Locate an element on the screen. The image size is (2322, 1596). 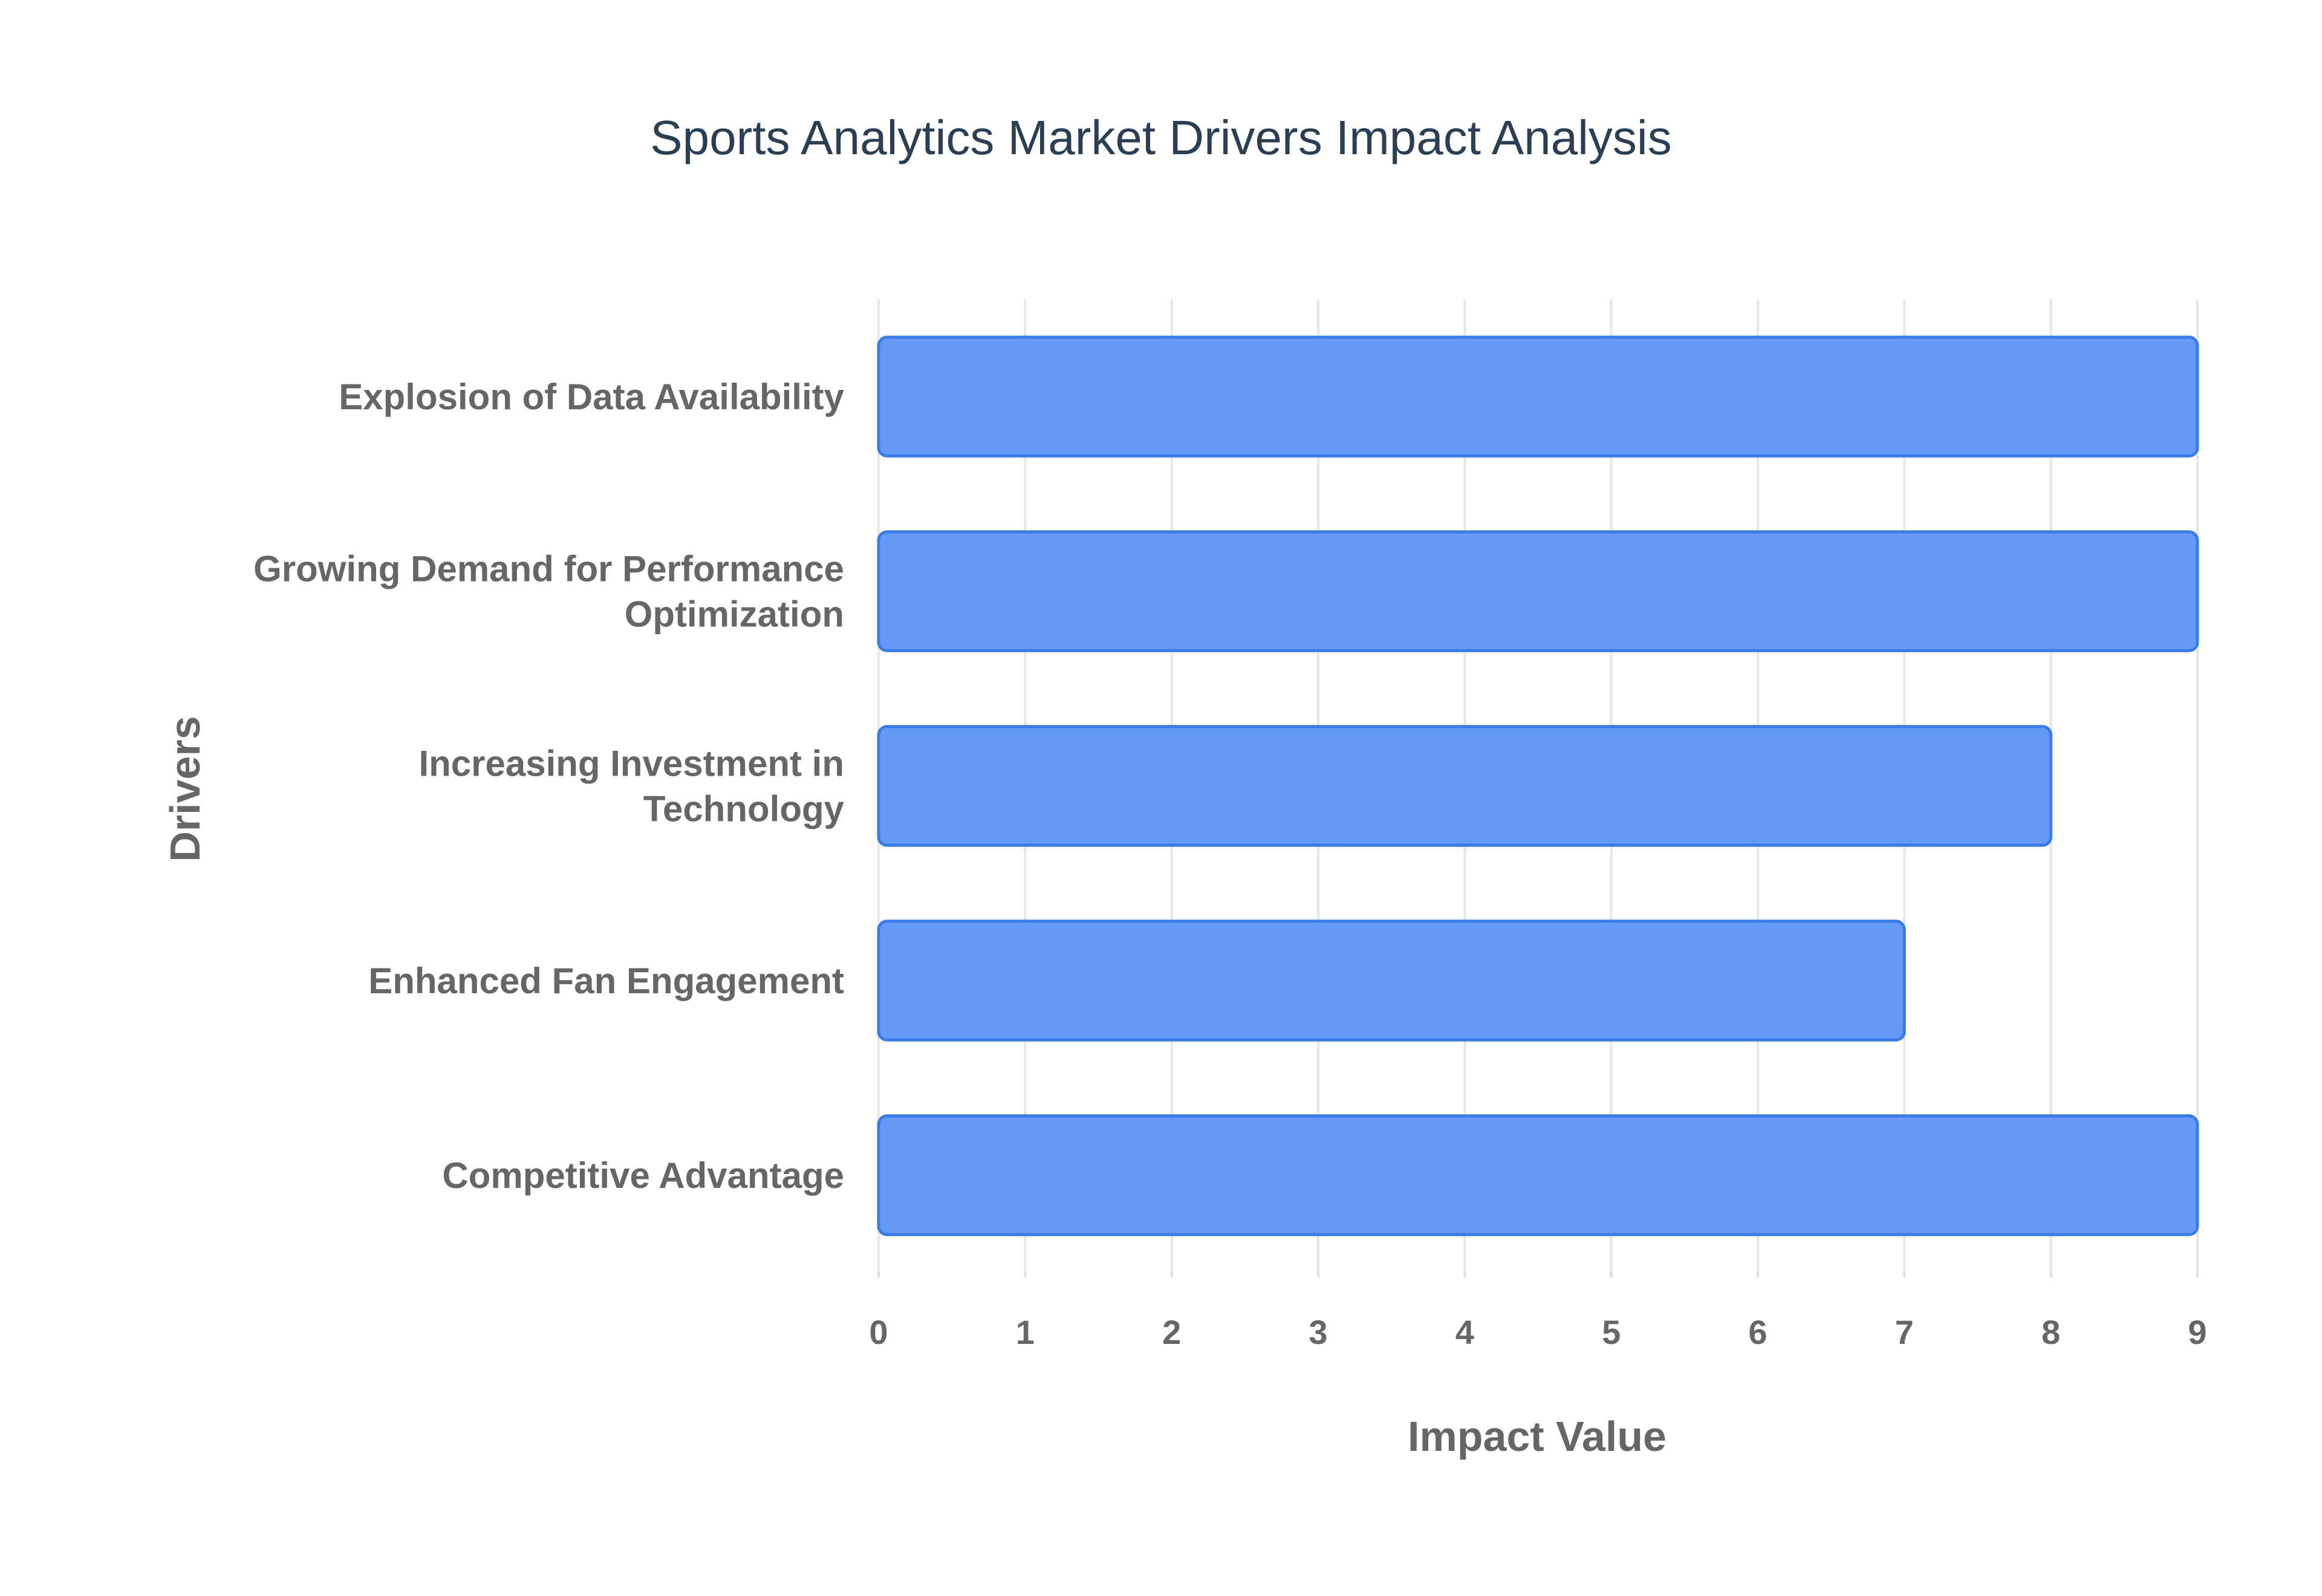
category-label: Increasing Investment in Technology is located at coordinates (631, 786).